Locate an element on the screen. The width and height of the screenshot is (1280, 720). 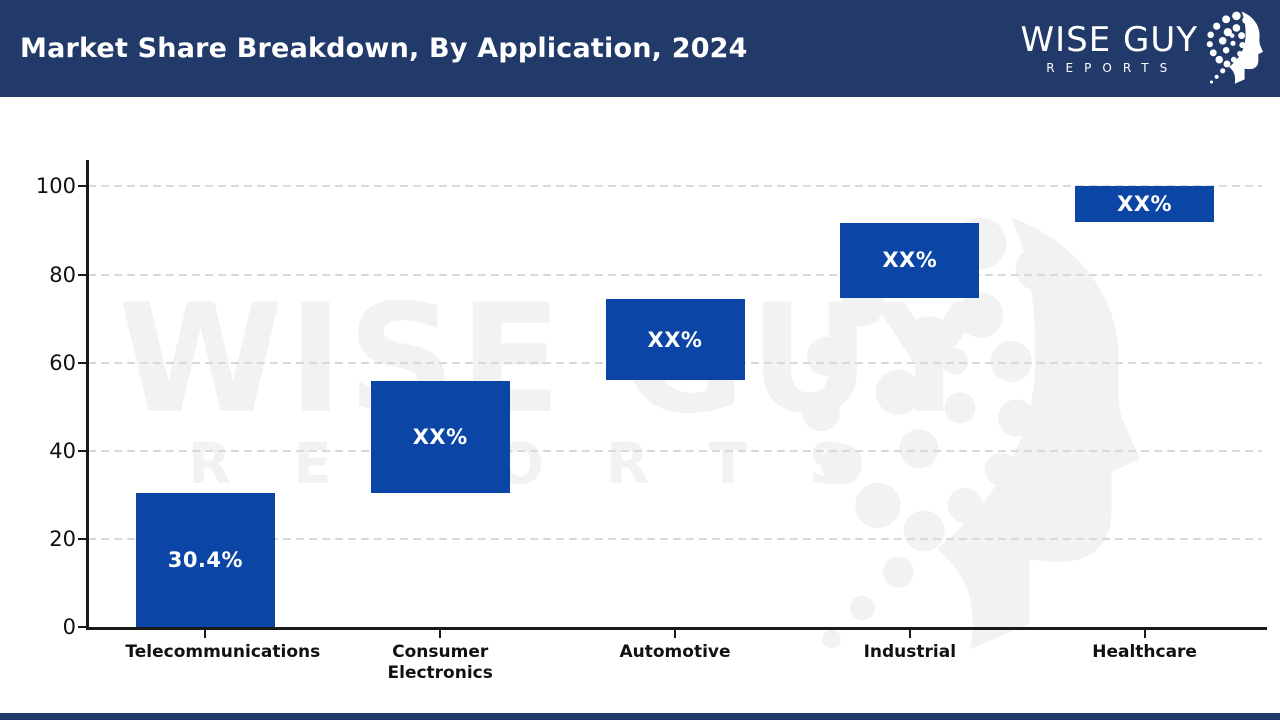
logo-text: WISE GUY REPORTS is located at coordinates (1109, 48).